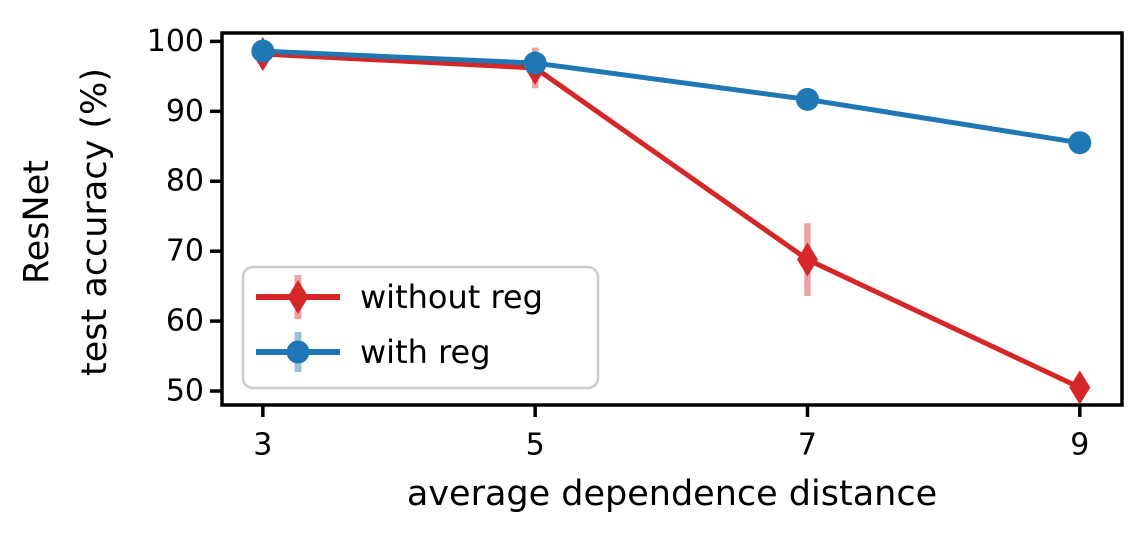 The image size is (1146, 547). I want to click on y-axis-label-line1: ResNet, so click(37, 222).